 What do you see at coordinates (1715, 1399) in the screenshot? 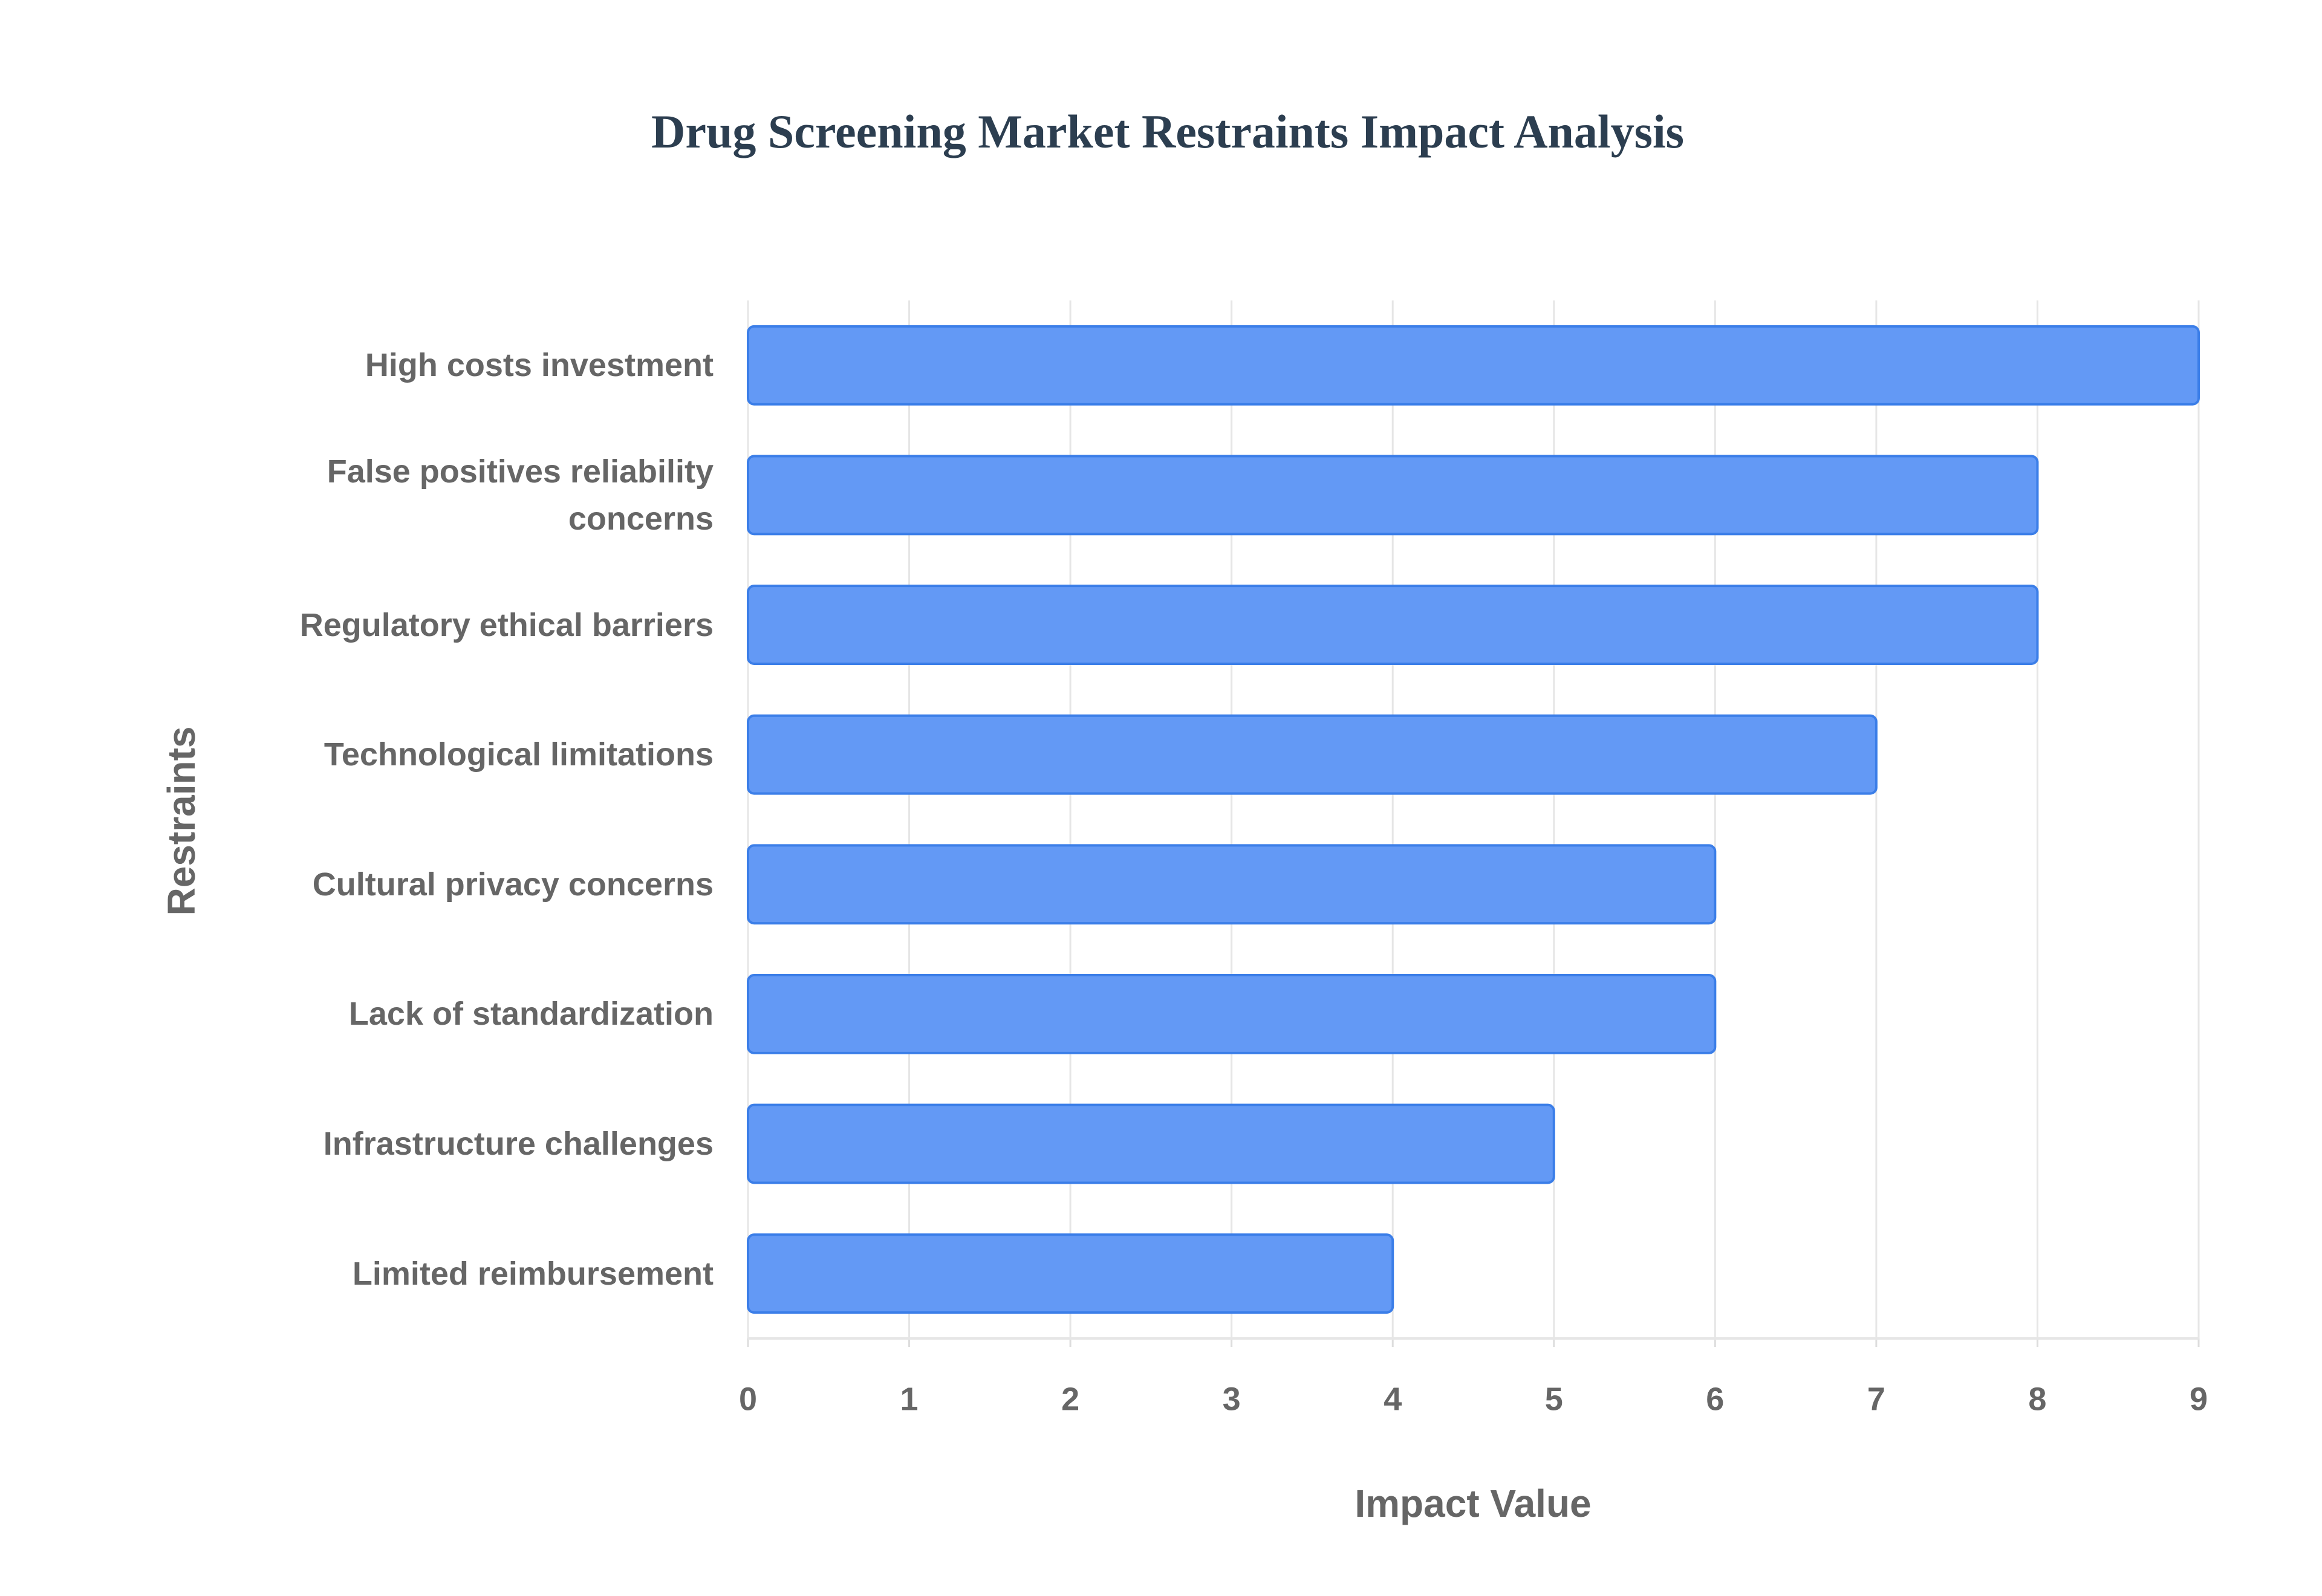
I see `x-tick-label: 6` at bounding box center [1715, 1399].